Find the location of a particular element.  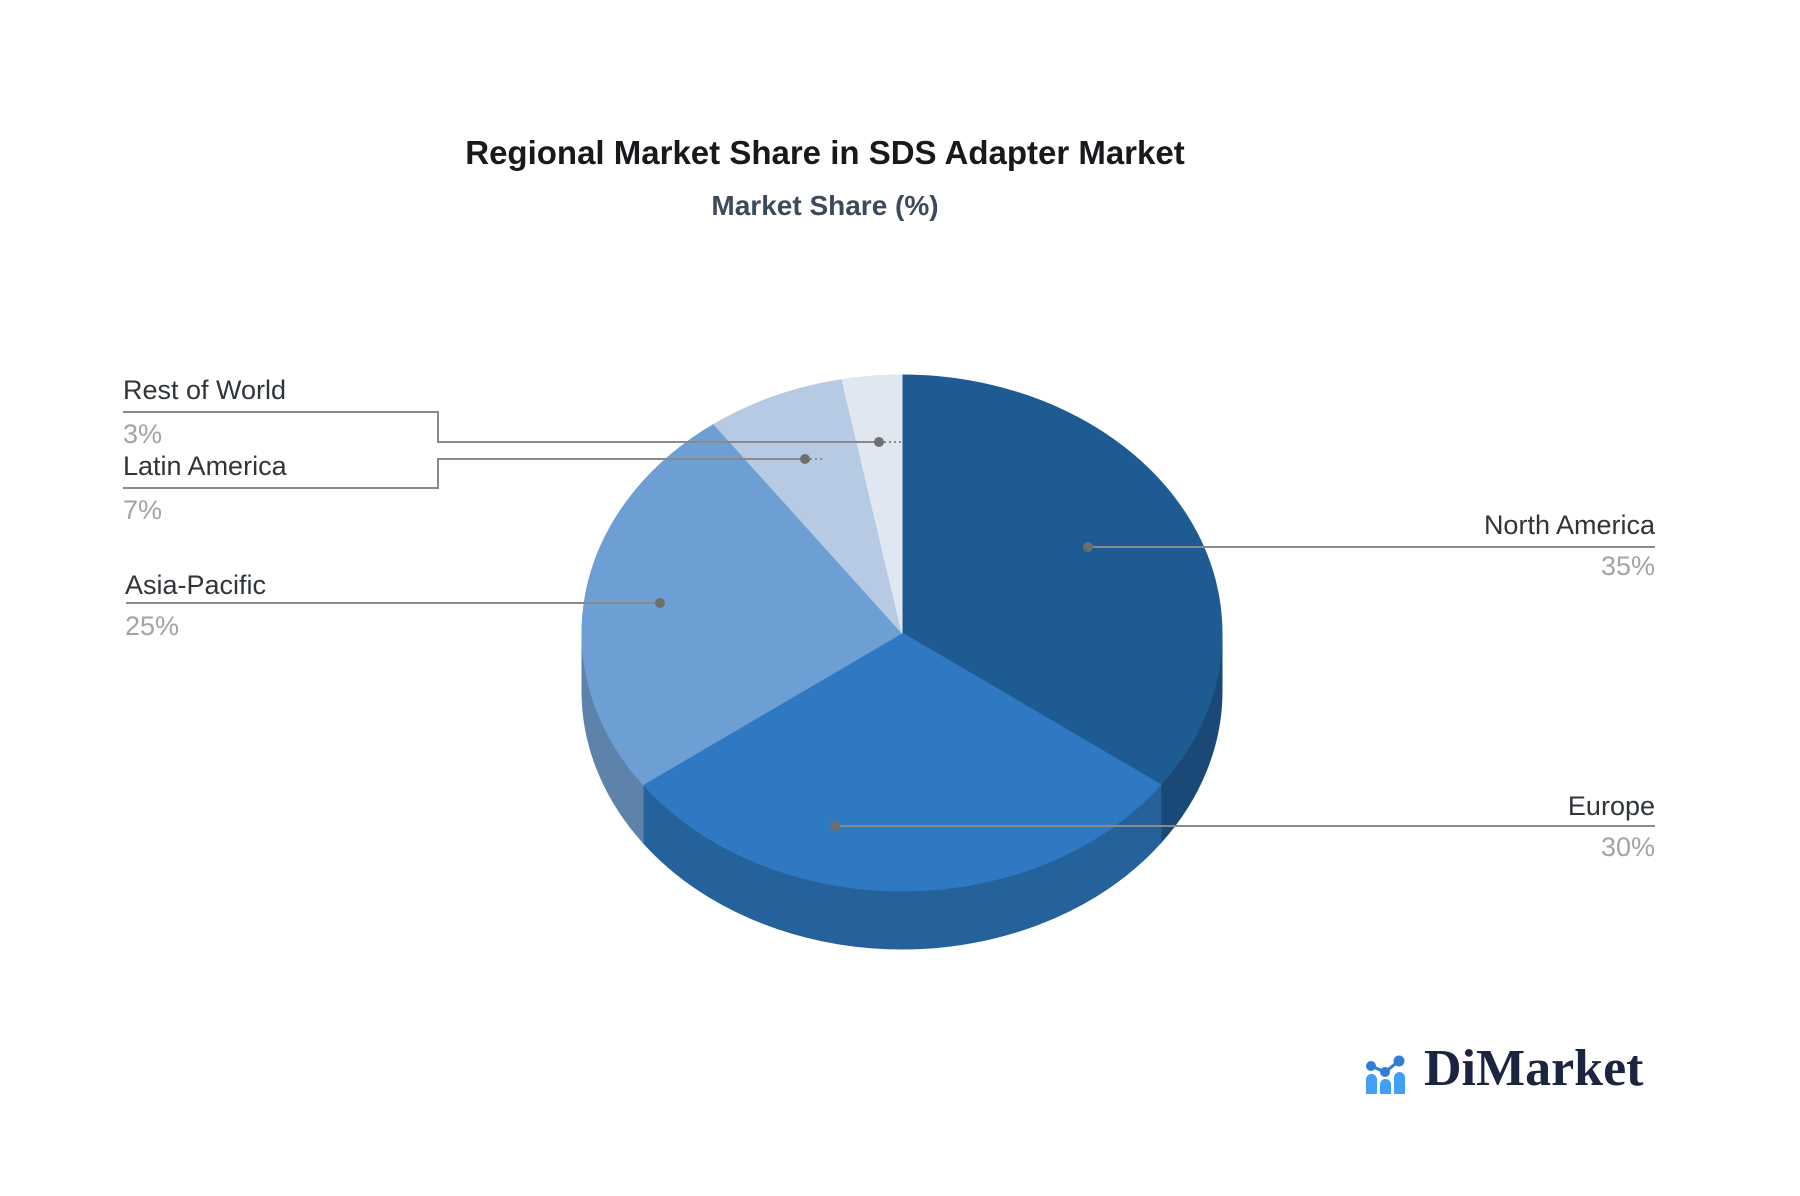

callout-label-latin-america: Latin America is located at coordinates (205, 466).